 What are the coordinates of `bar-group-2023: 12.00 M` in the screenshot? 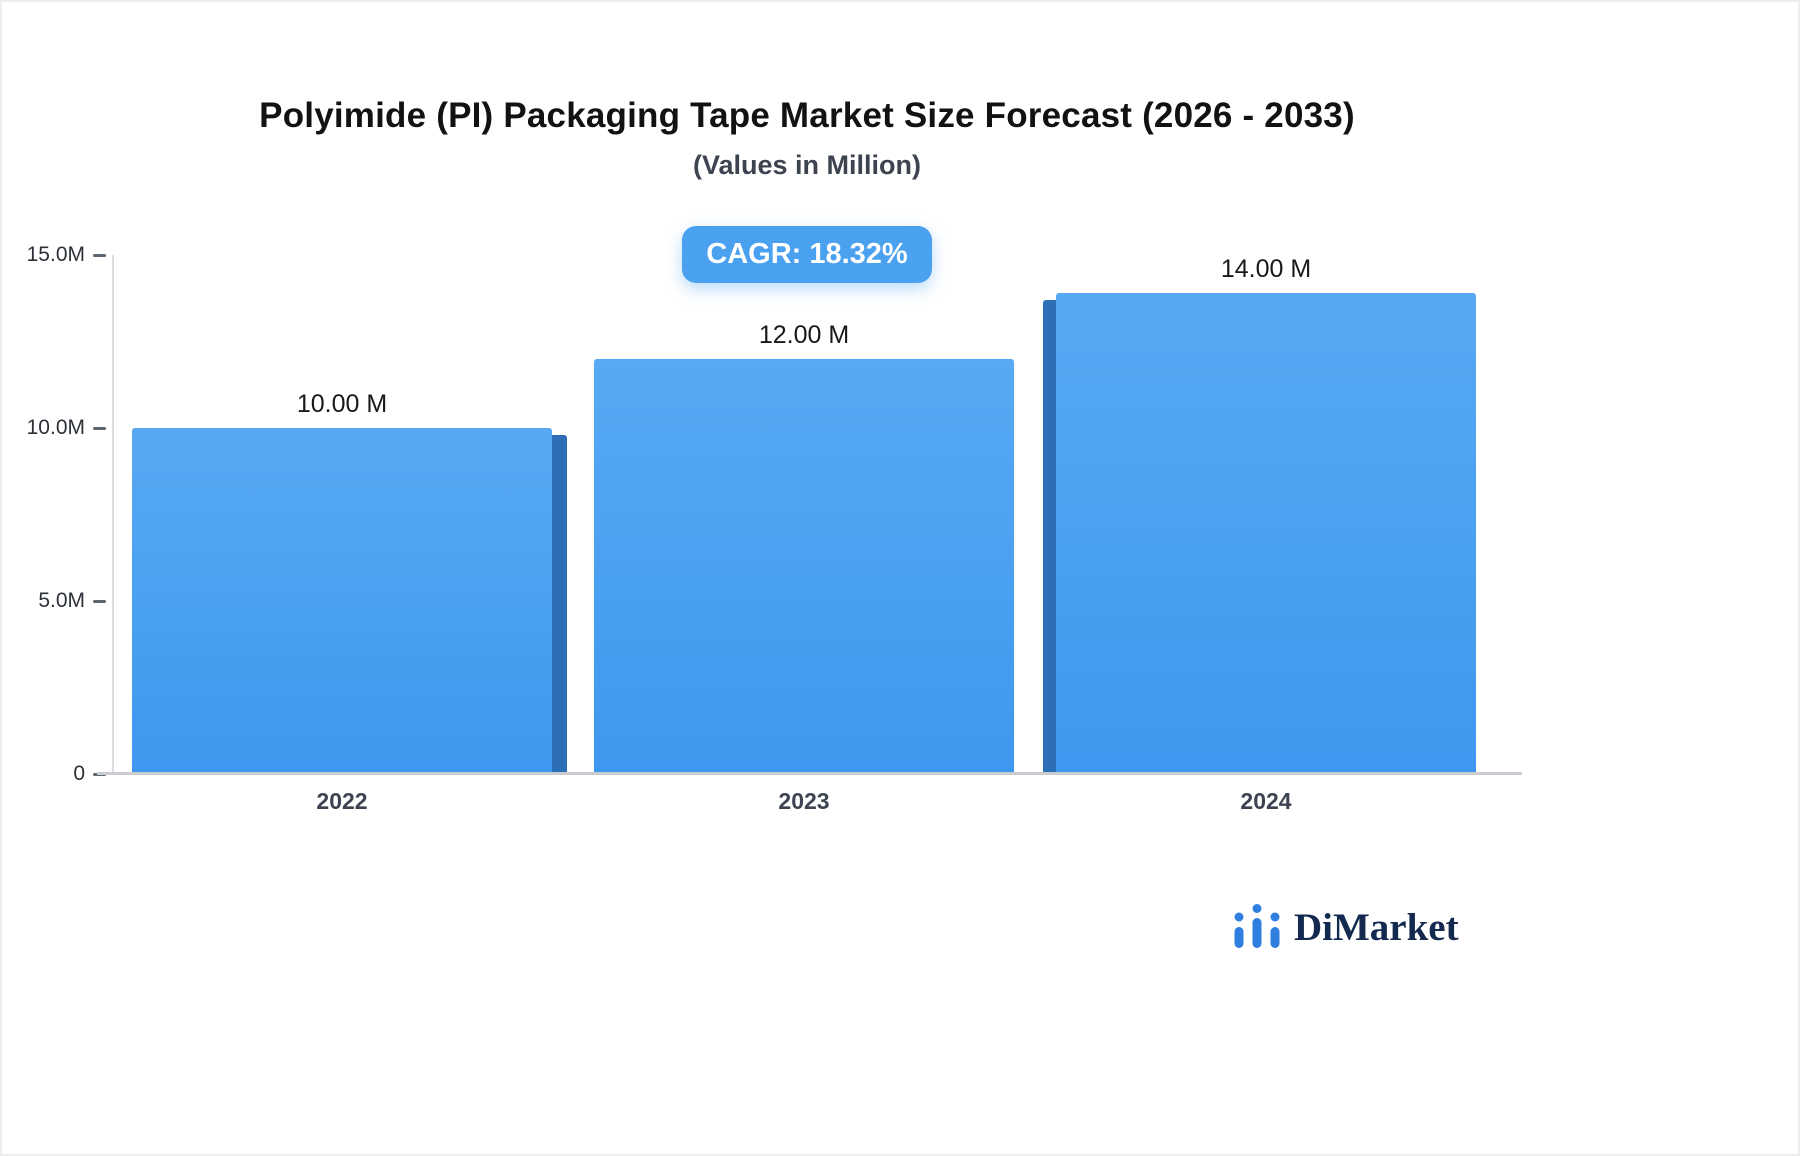 It's located at (804, 514).